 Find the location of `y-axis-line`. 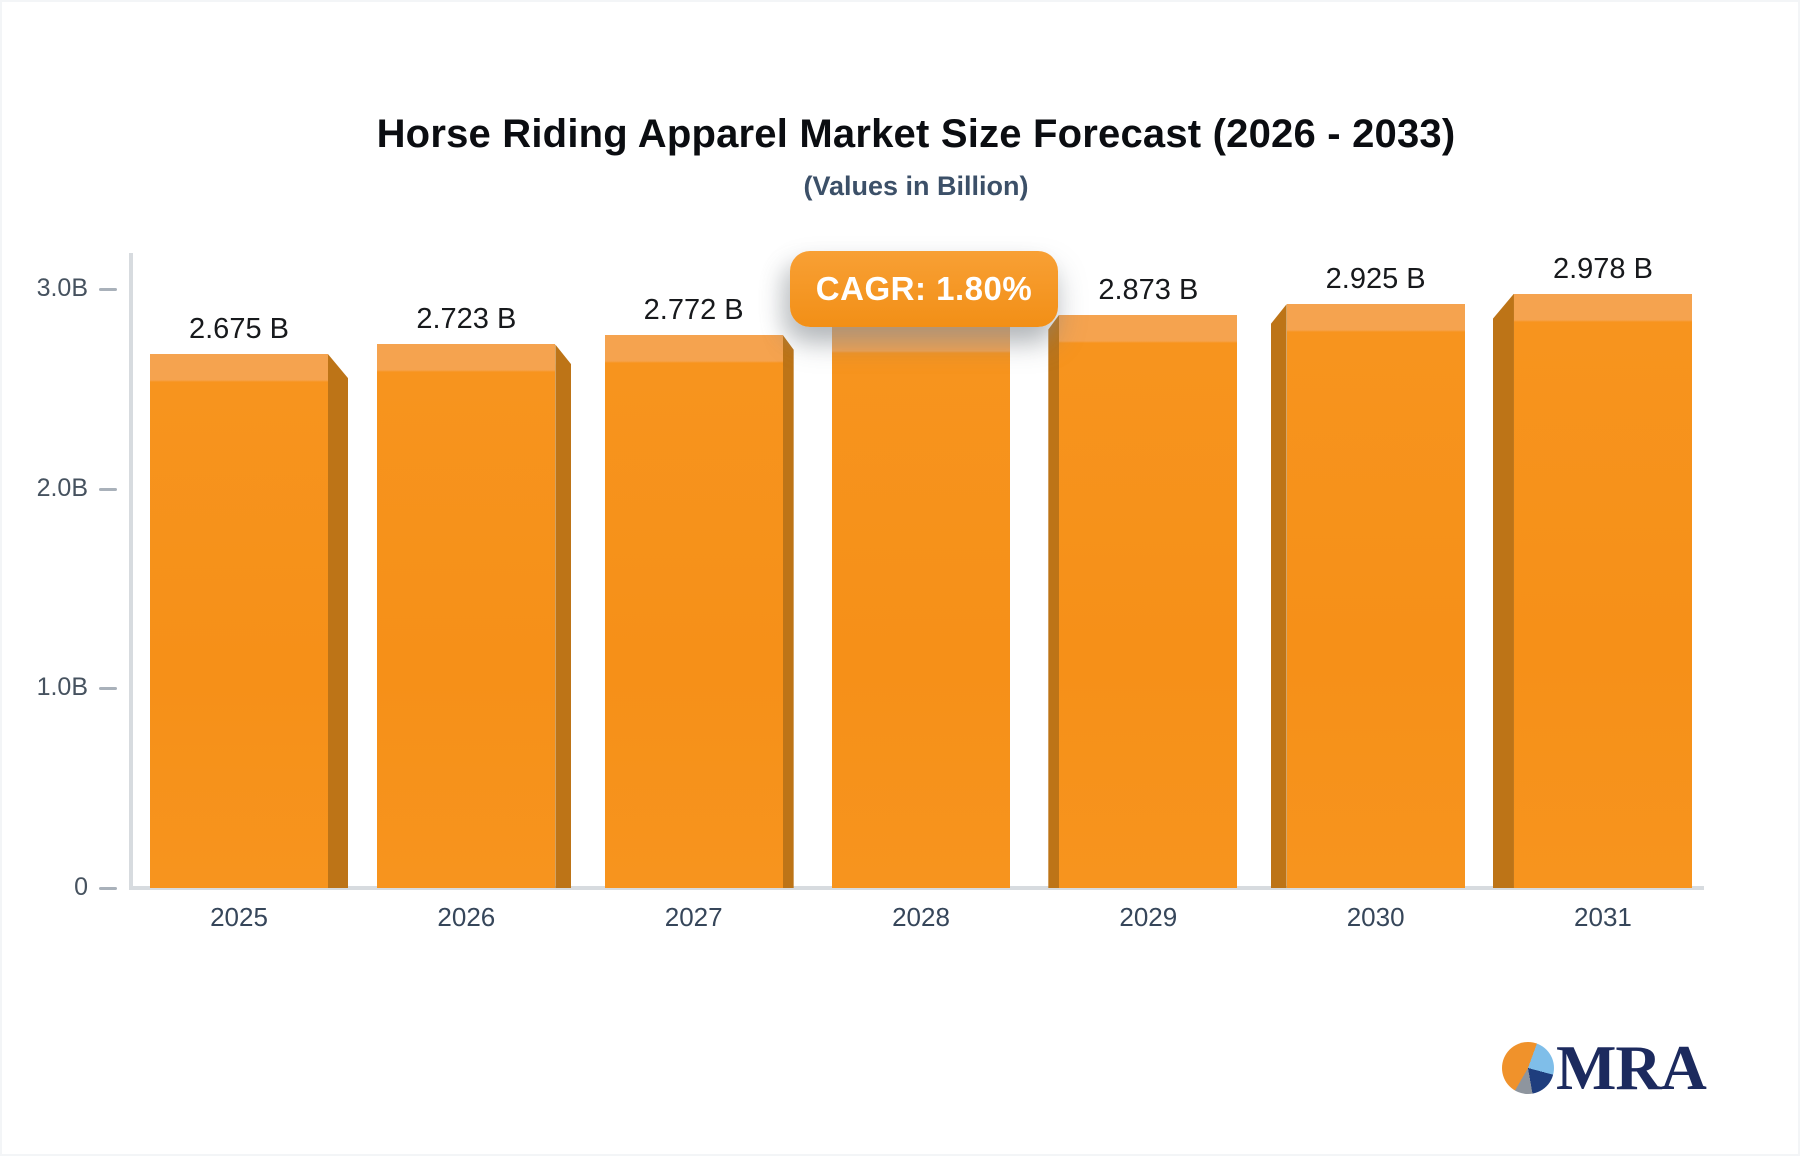

y-axis-line is located at coordinates (131, 571).